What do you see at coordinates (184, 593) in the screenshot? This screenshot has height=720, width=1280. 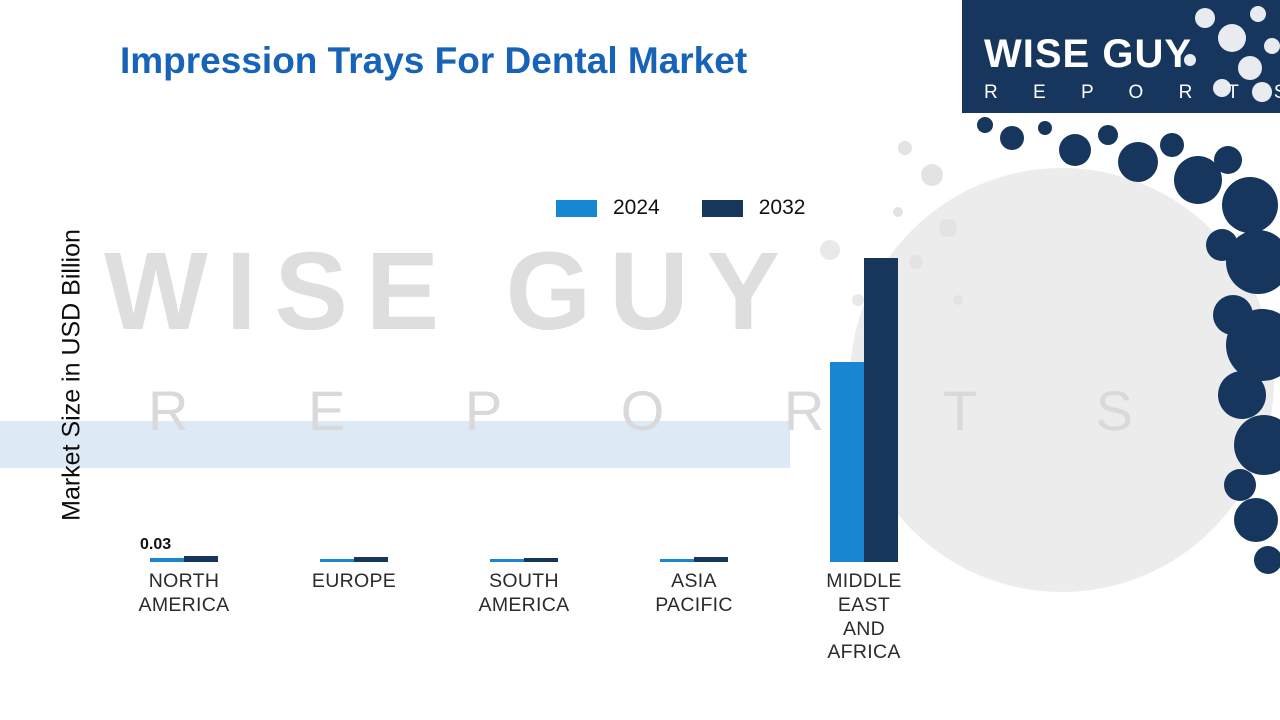 I see `category-label: NORTH AMERICA` at bounding box center [184, 593].